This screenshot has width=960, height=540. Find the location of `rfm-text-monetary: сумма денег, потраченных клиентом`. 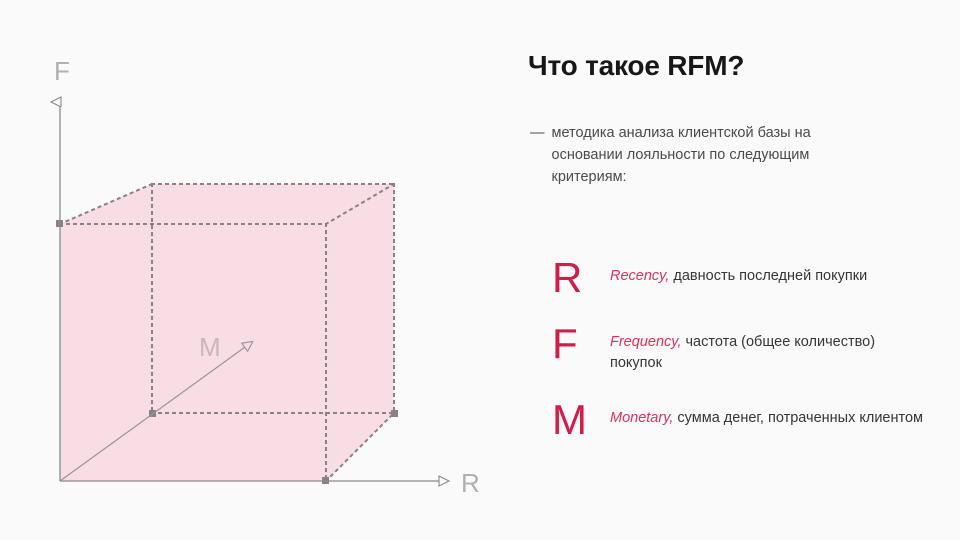

rfm-text-monetary: сумма денег, потраченных клиентом is located at coordinates (798, 418).